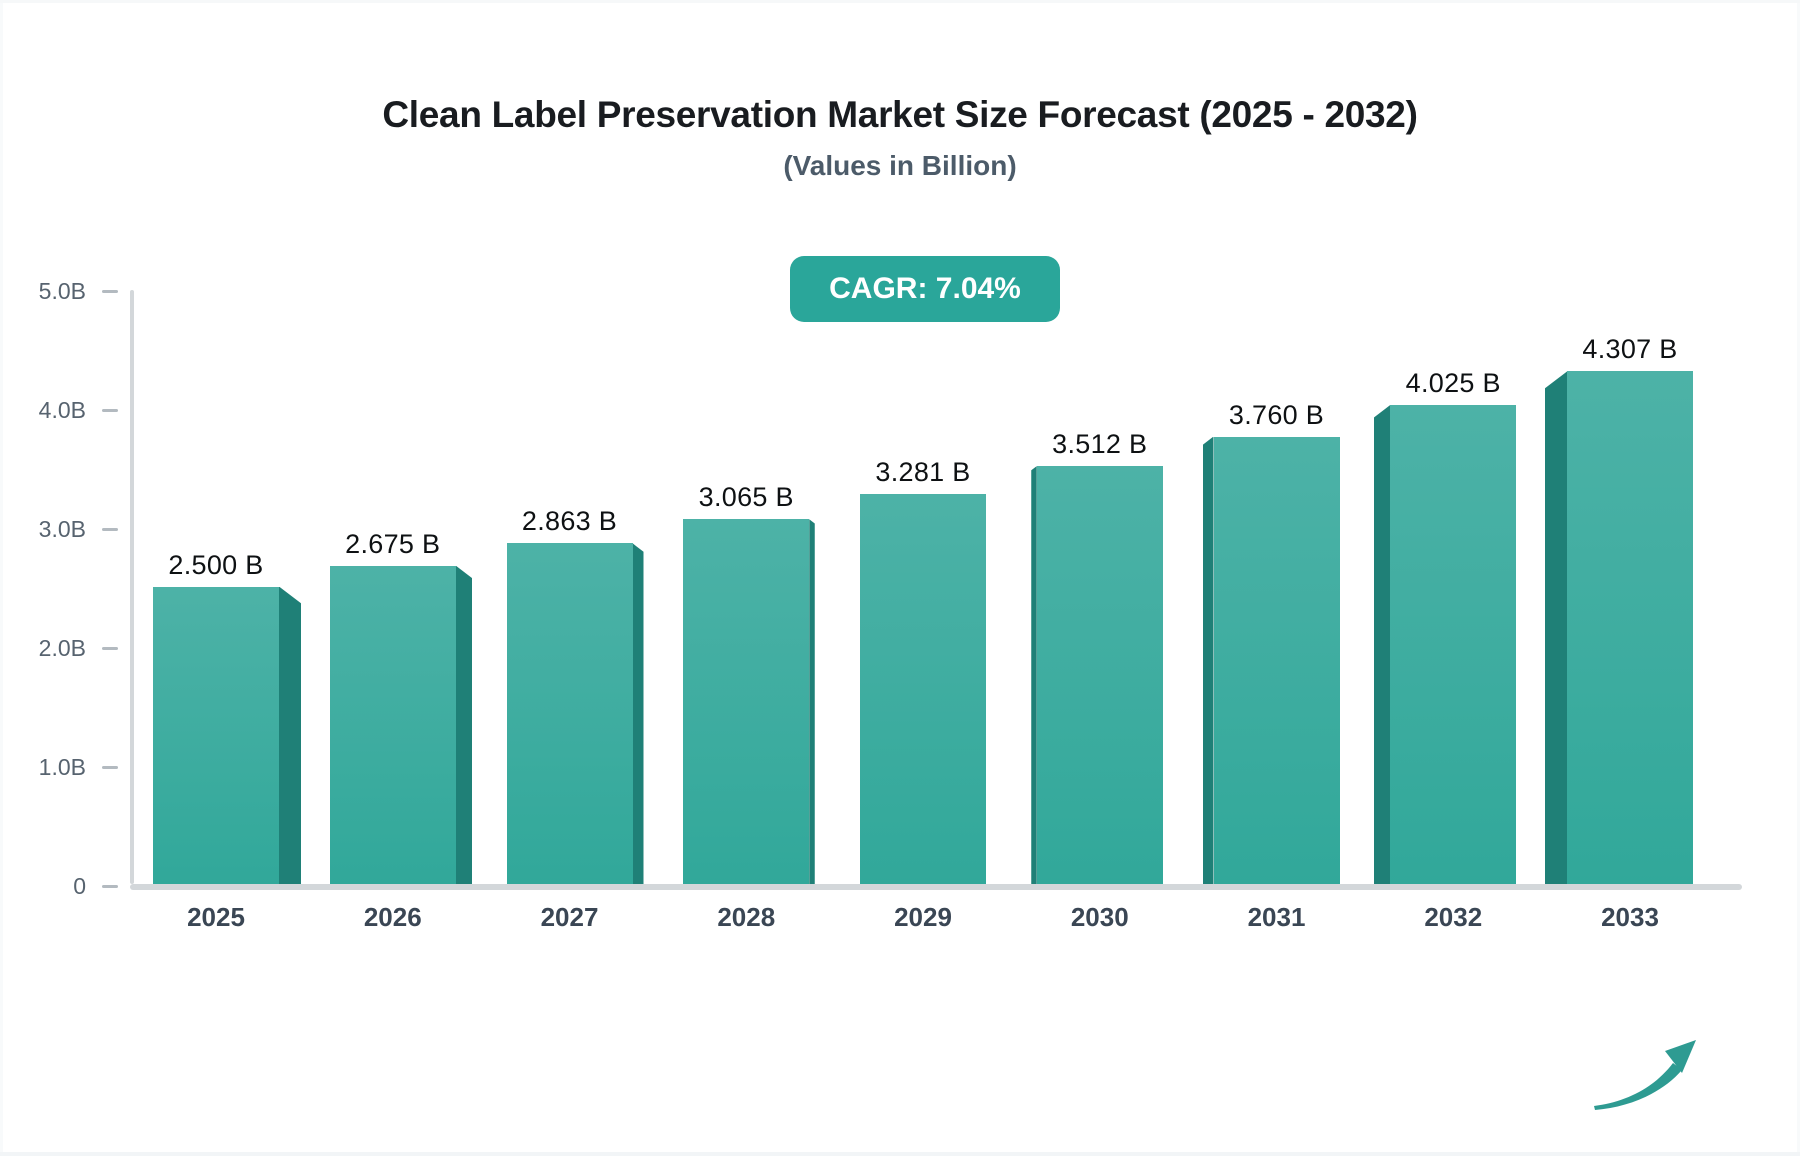  I want to click on bar-side-2033, so click(1556, 627).